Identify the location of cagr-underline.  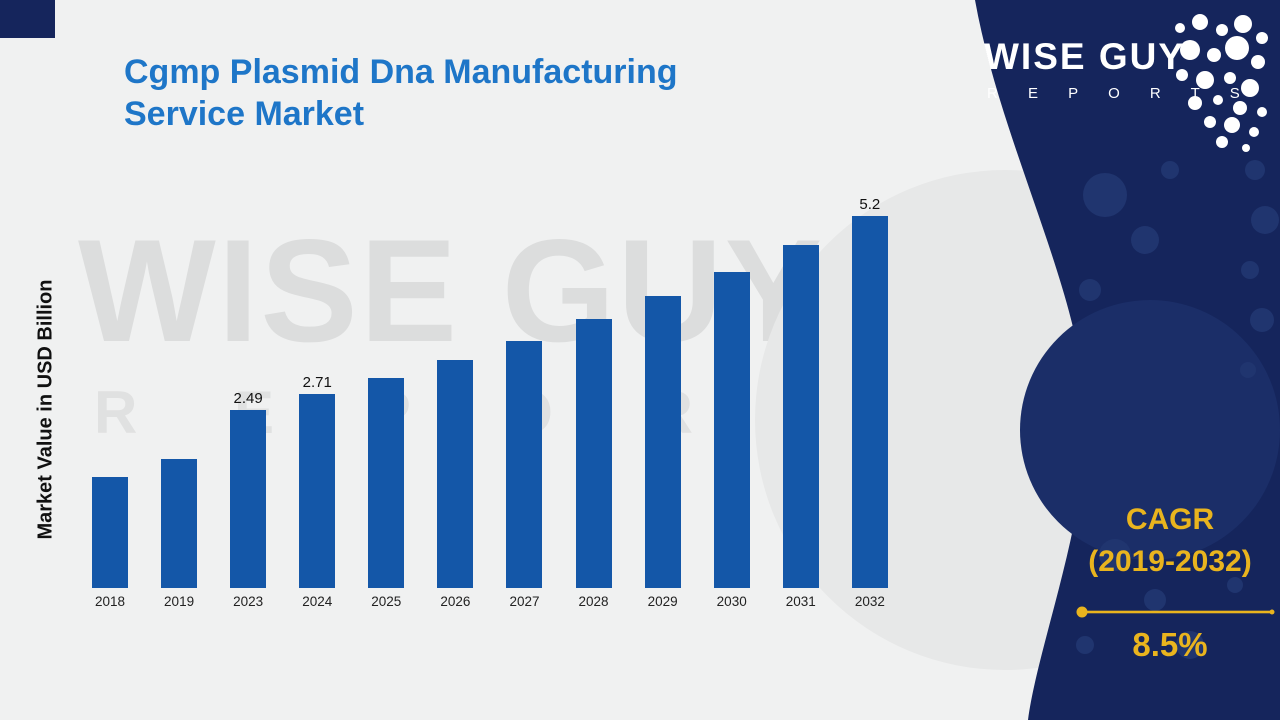
(1175, 612).